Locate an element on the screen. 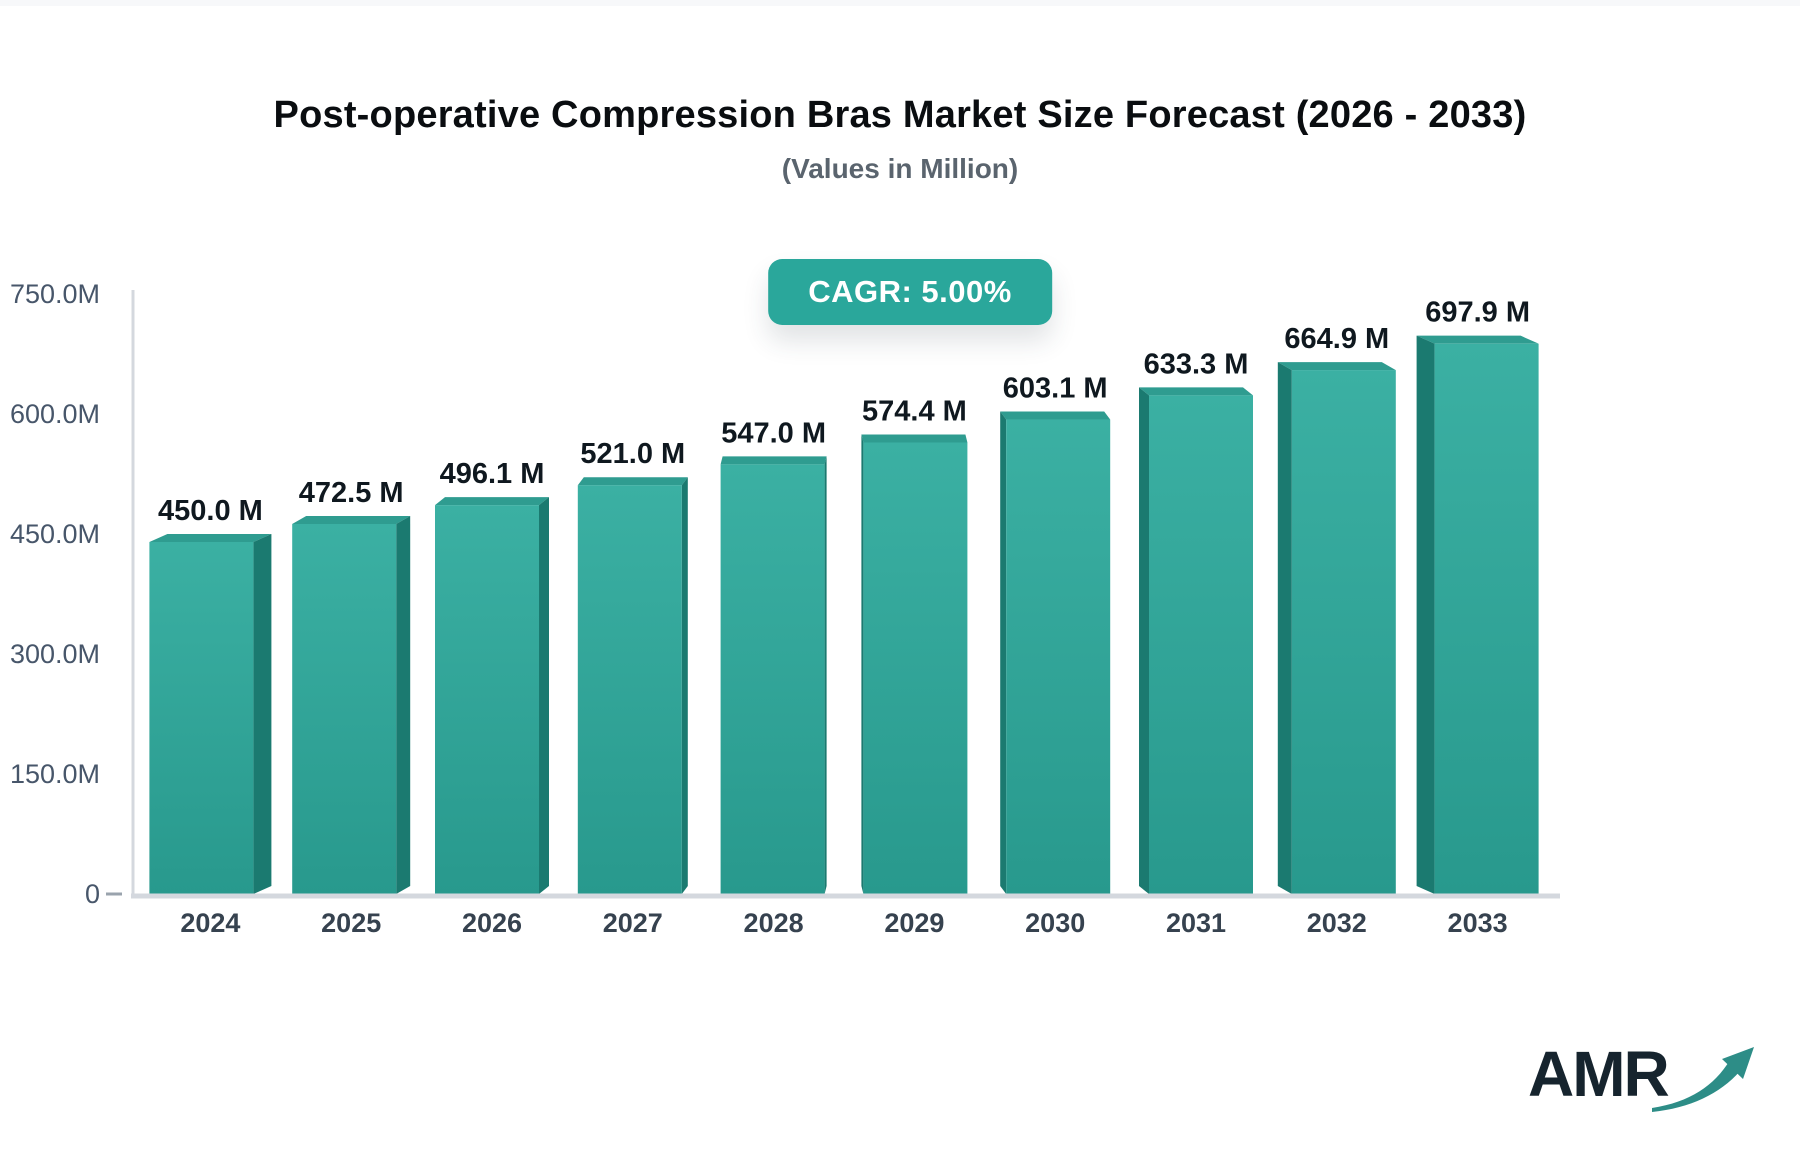 This screenshot has height=1156, width=1800. bar-value-label-2032: 664.9 M is located at coordinates (1336, 339).